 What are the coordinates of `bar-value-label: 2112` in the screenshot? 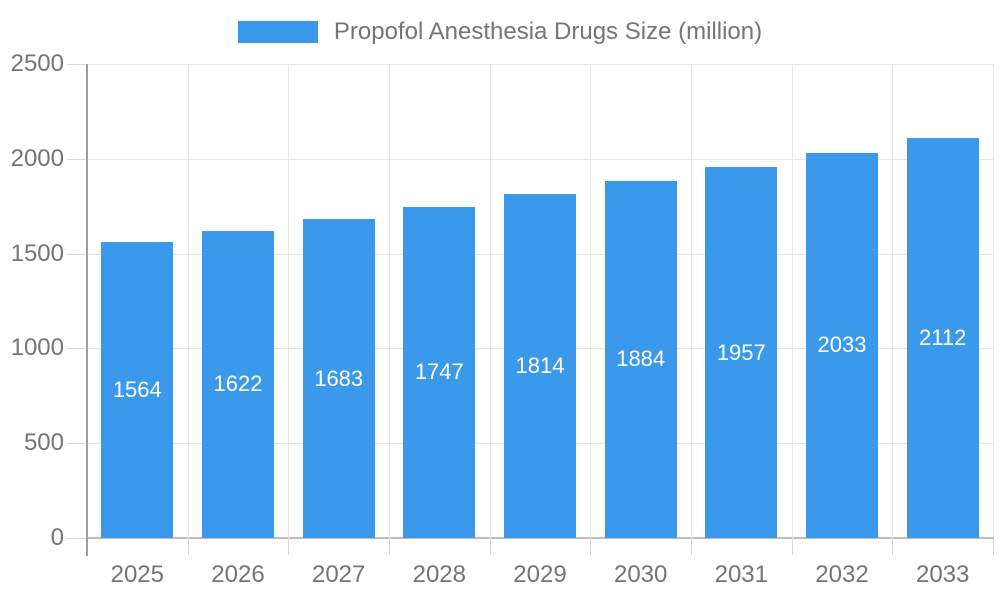 It's located at (943, 337).